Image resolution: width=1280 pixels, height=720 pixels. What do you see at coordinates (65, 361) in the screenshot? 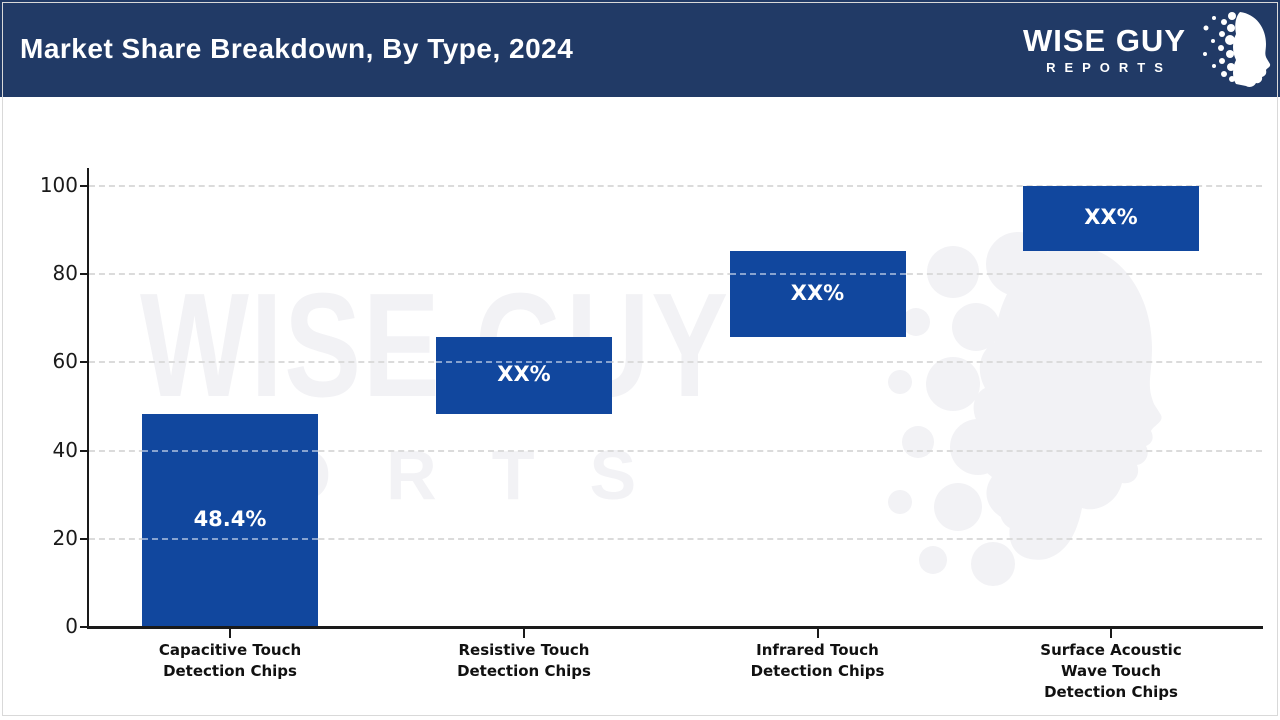
I see `y-tick-label-60: 60` at bounding box center [65, 361].